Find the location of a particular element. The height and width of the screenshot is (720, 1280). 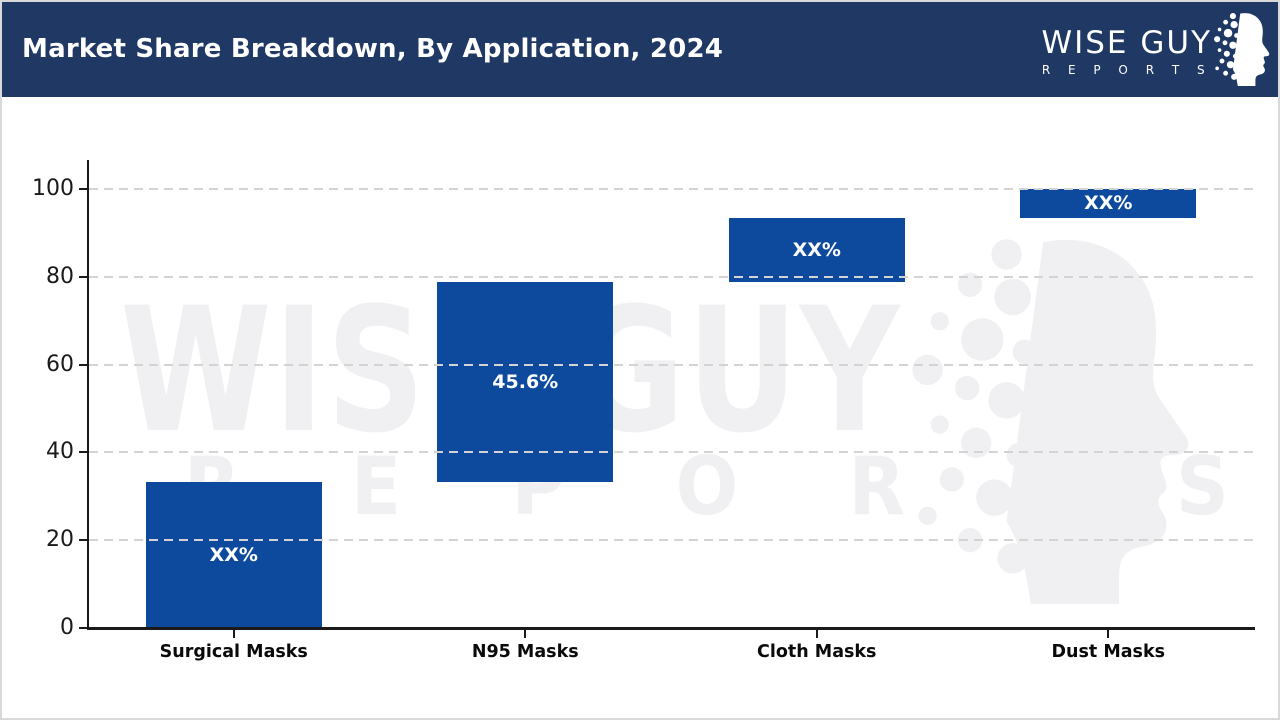

category-label-n95-masks: N95 Masks is located at coordinates (525, 652).